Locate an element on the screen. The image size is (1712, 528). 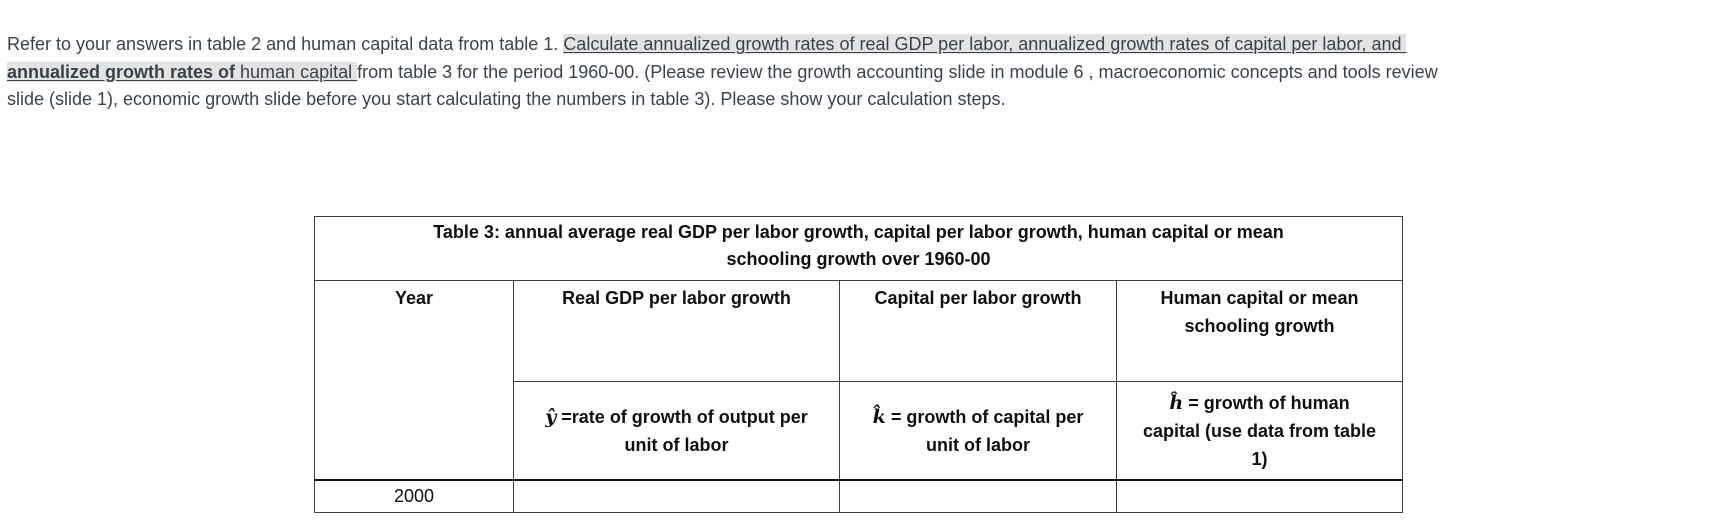
formula-capital-line-1: k̂ = growth of capital per is located at coordinates (978, 417).